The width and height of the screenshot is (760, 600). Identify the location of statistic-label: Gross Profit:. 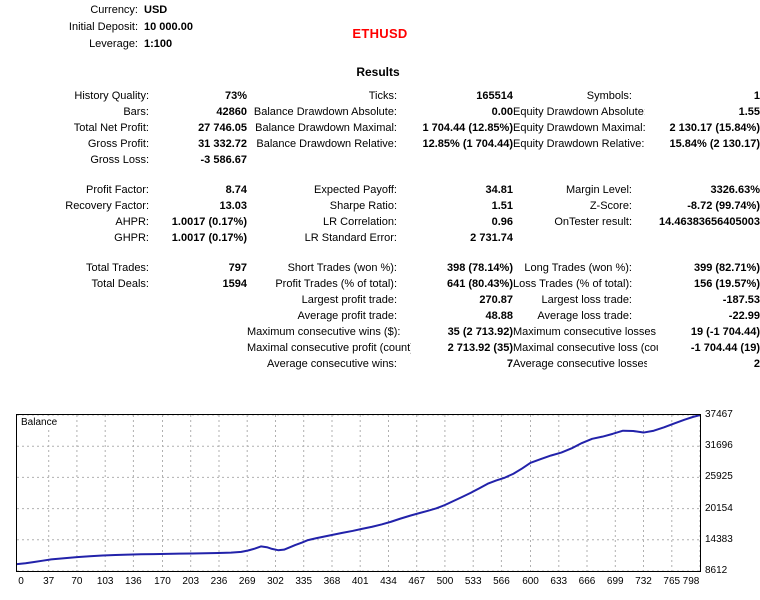
(118, 144).